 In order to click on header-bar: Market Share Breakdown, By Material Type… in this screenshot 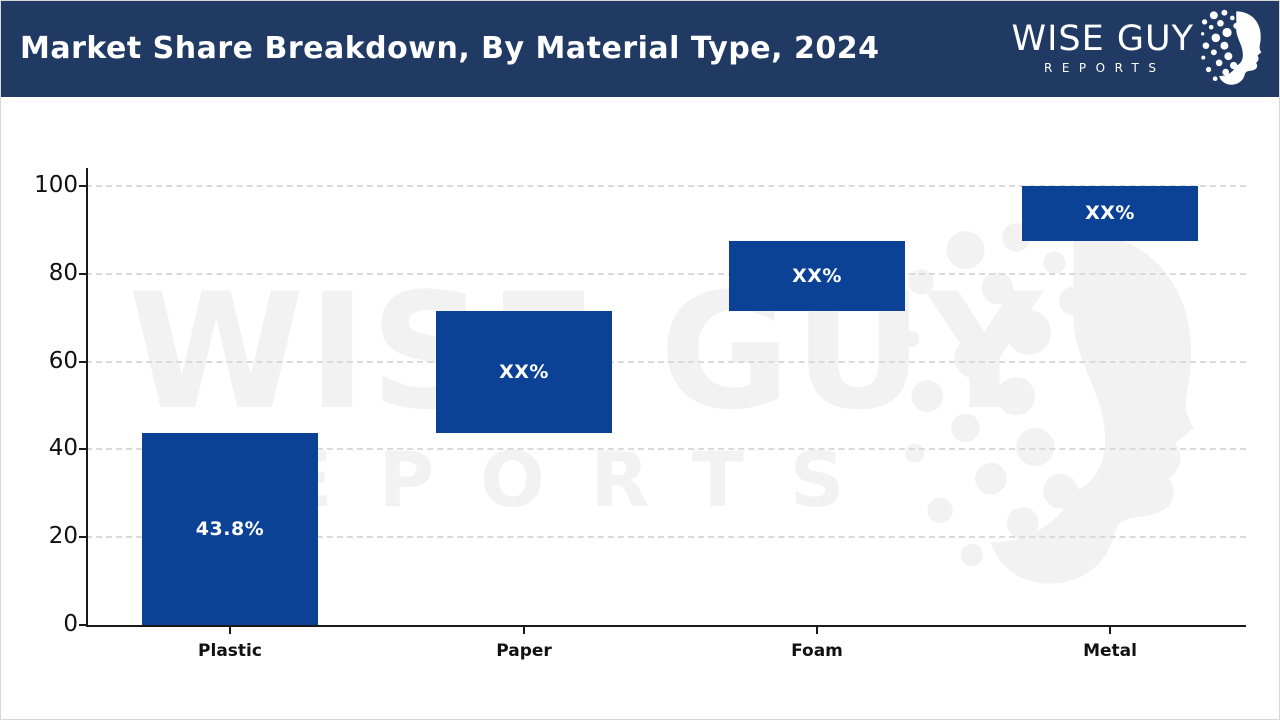, I will do `click(640, 48)`.